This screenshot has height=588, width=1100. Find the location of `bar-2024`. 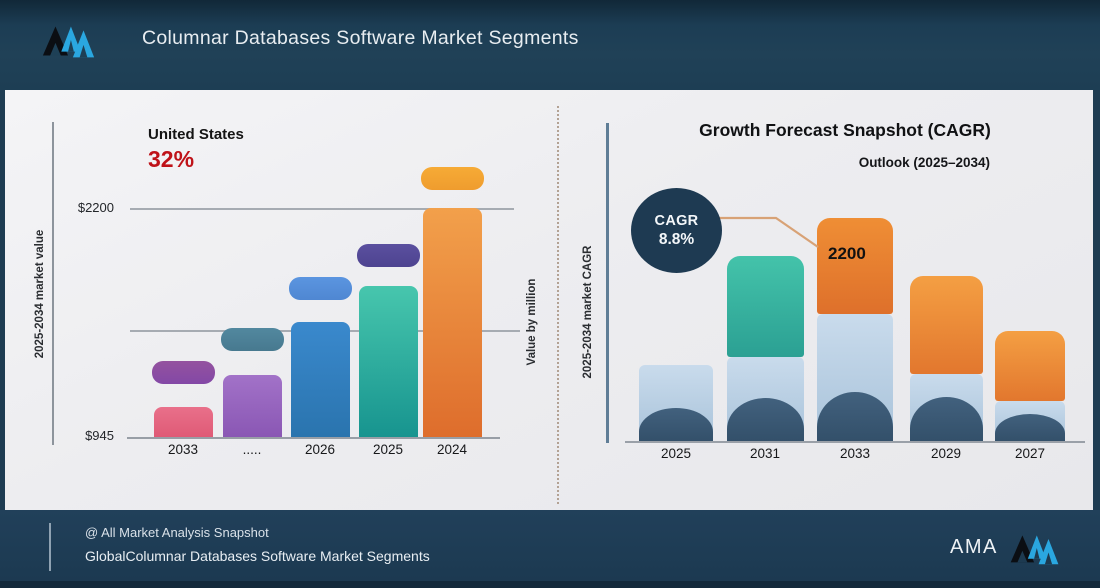

bar-2024 is located at coordinates (452, 322).